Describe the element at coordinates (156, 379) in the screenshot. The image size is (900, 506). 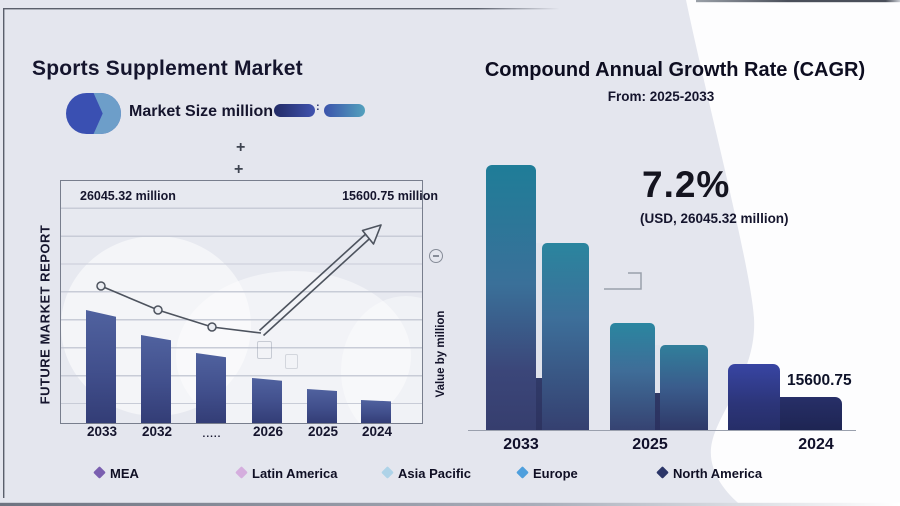
I see `bar-2032` at that location.